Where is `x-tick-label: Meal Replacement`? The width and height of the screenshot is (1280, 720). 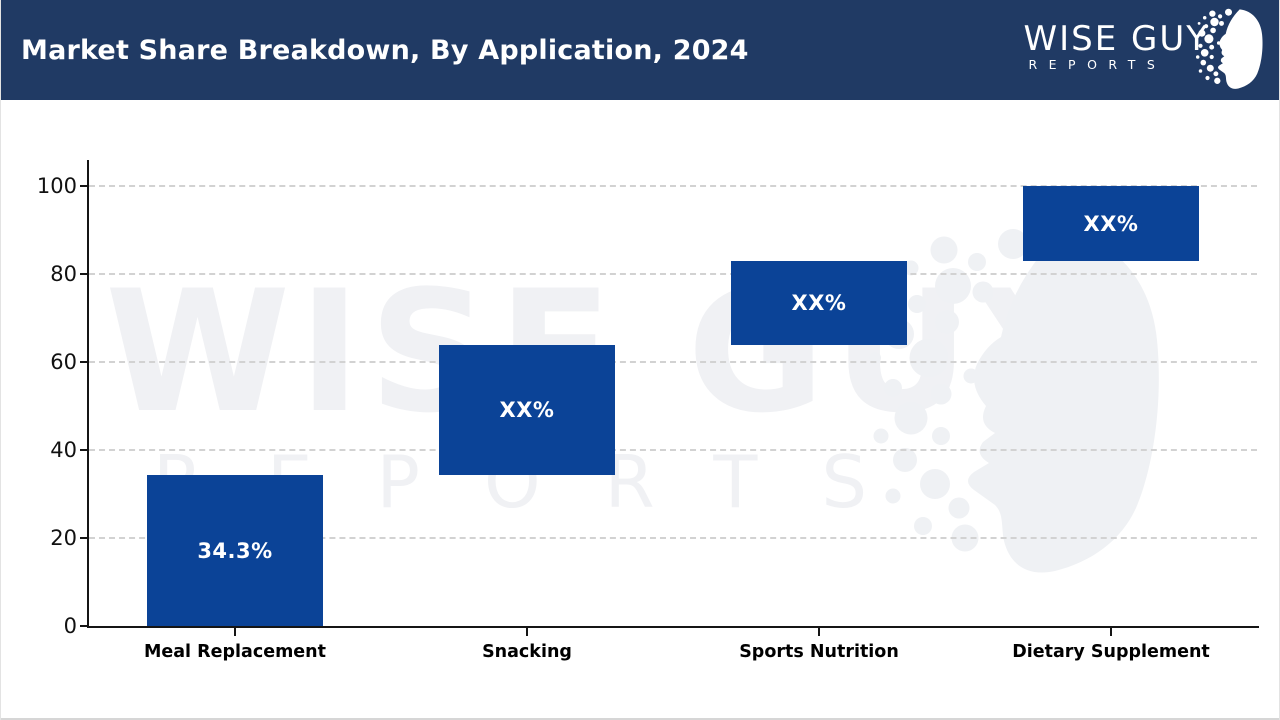 x-tick-label: Meal Replacement is located at coordinates (235, 652).